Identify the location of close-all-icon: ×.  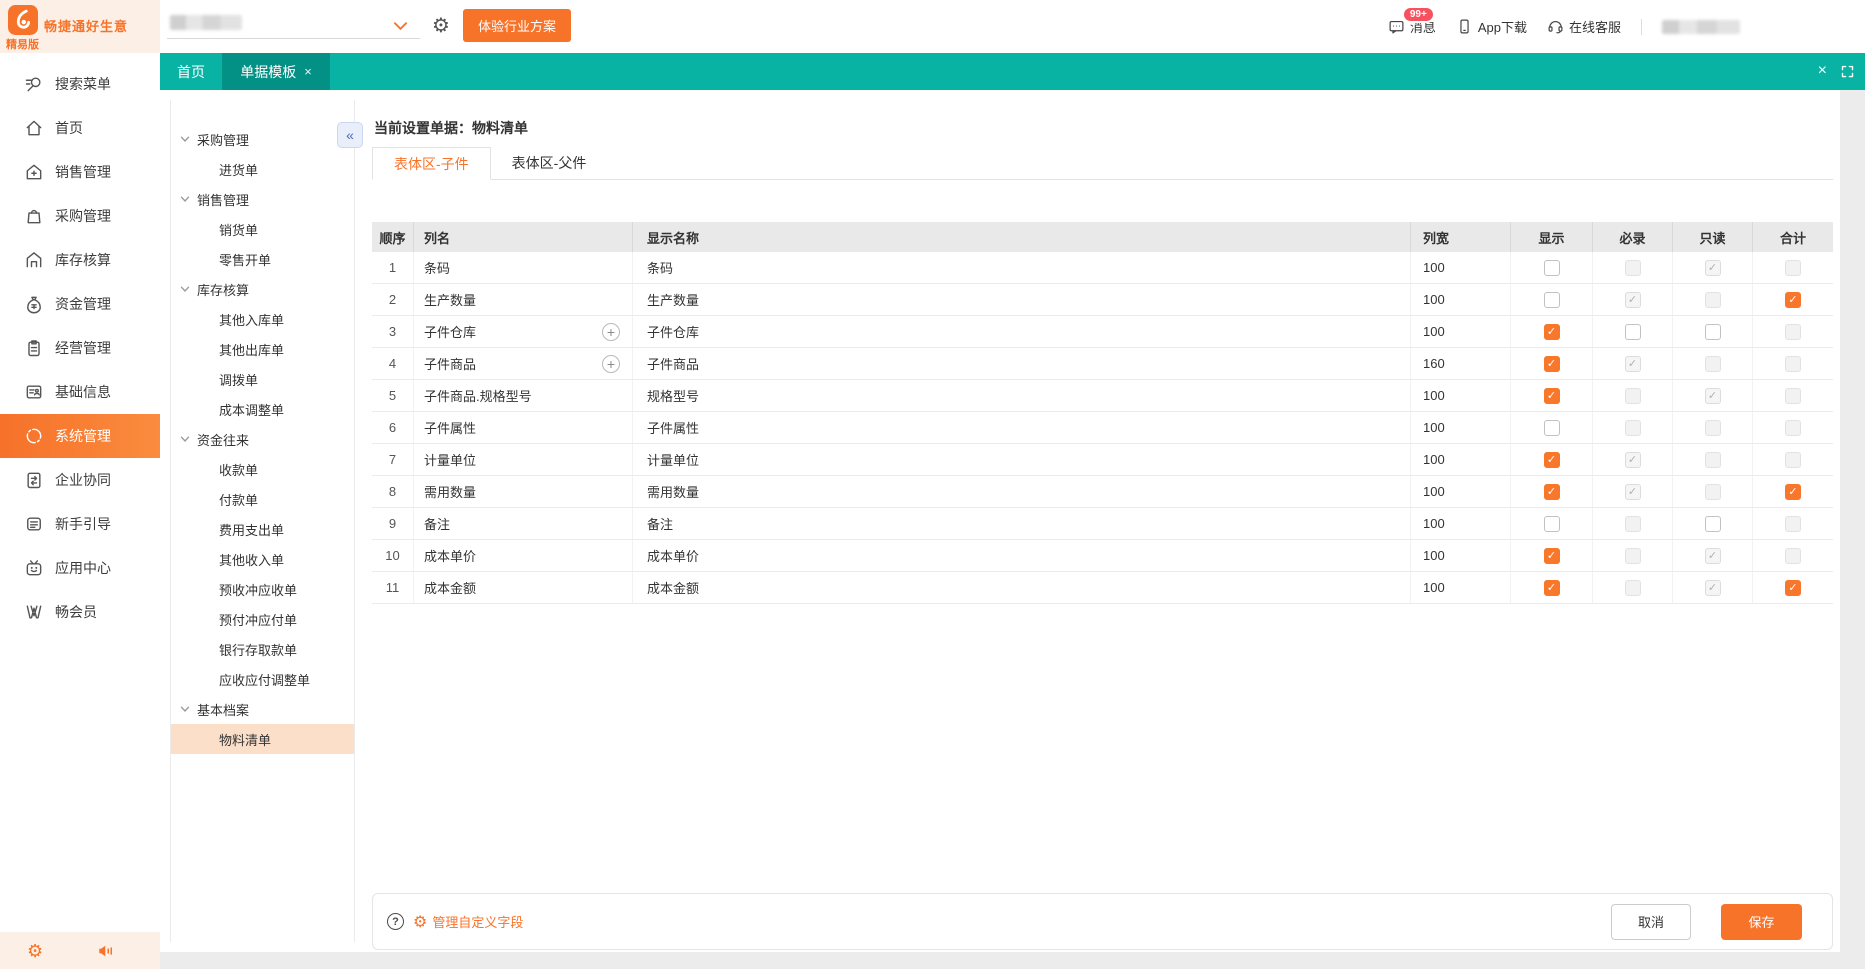
(1822, 70).